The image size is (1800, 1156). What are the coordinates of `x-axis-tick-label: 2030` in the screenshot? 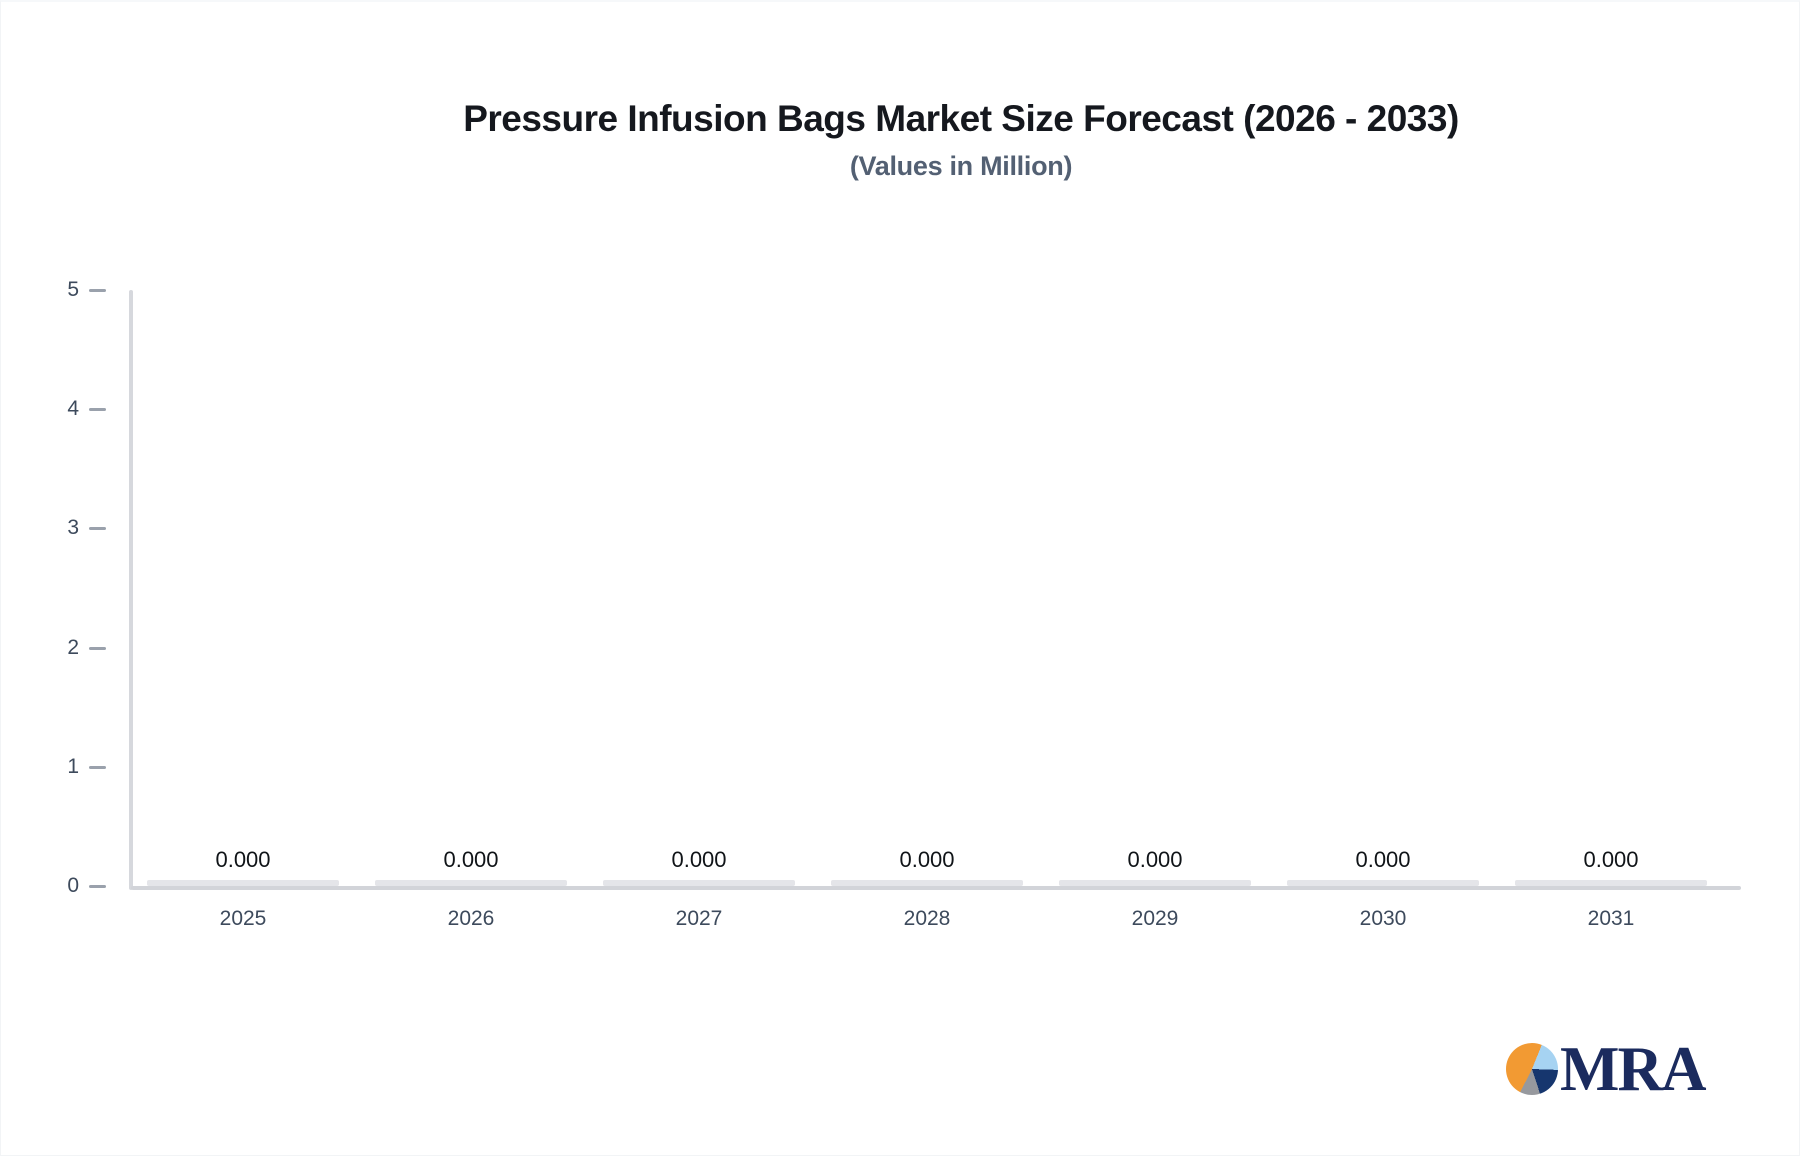 It's located at (1383, 918).